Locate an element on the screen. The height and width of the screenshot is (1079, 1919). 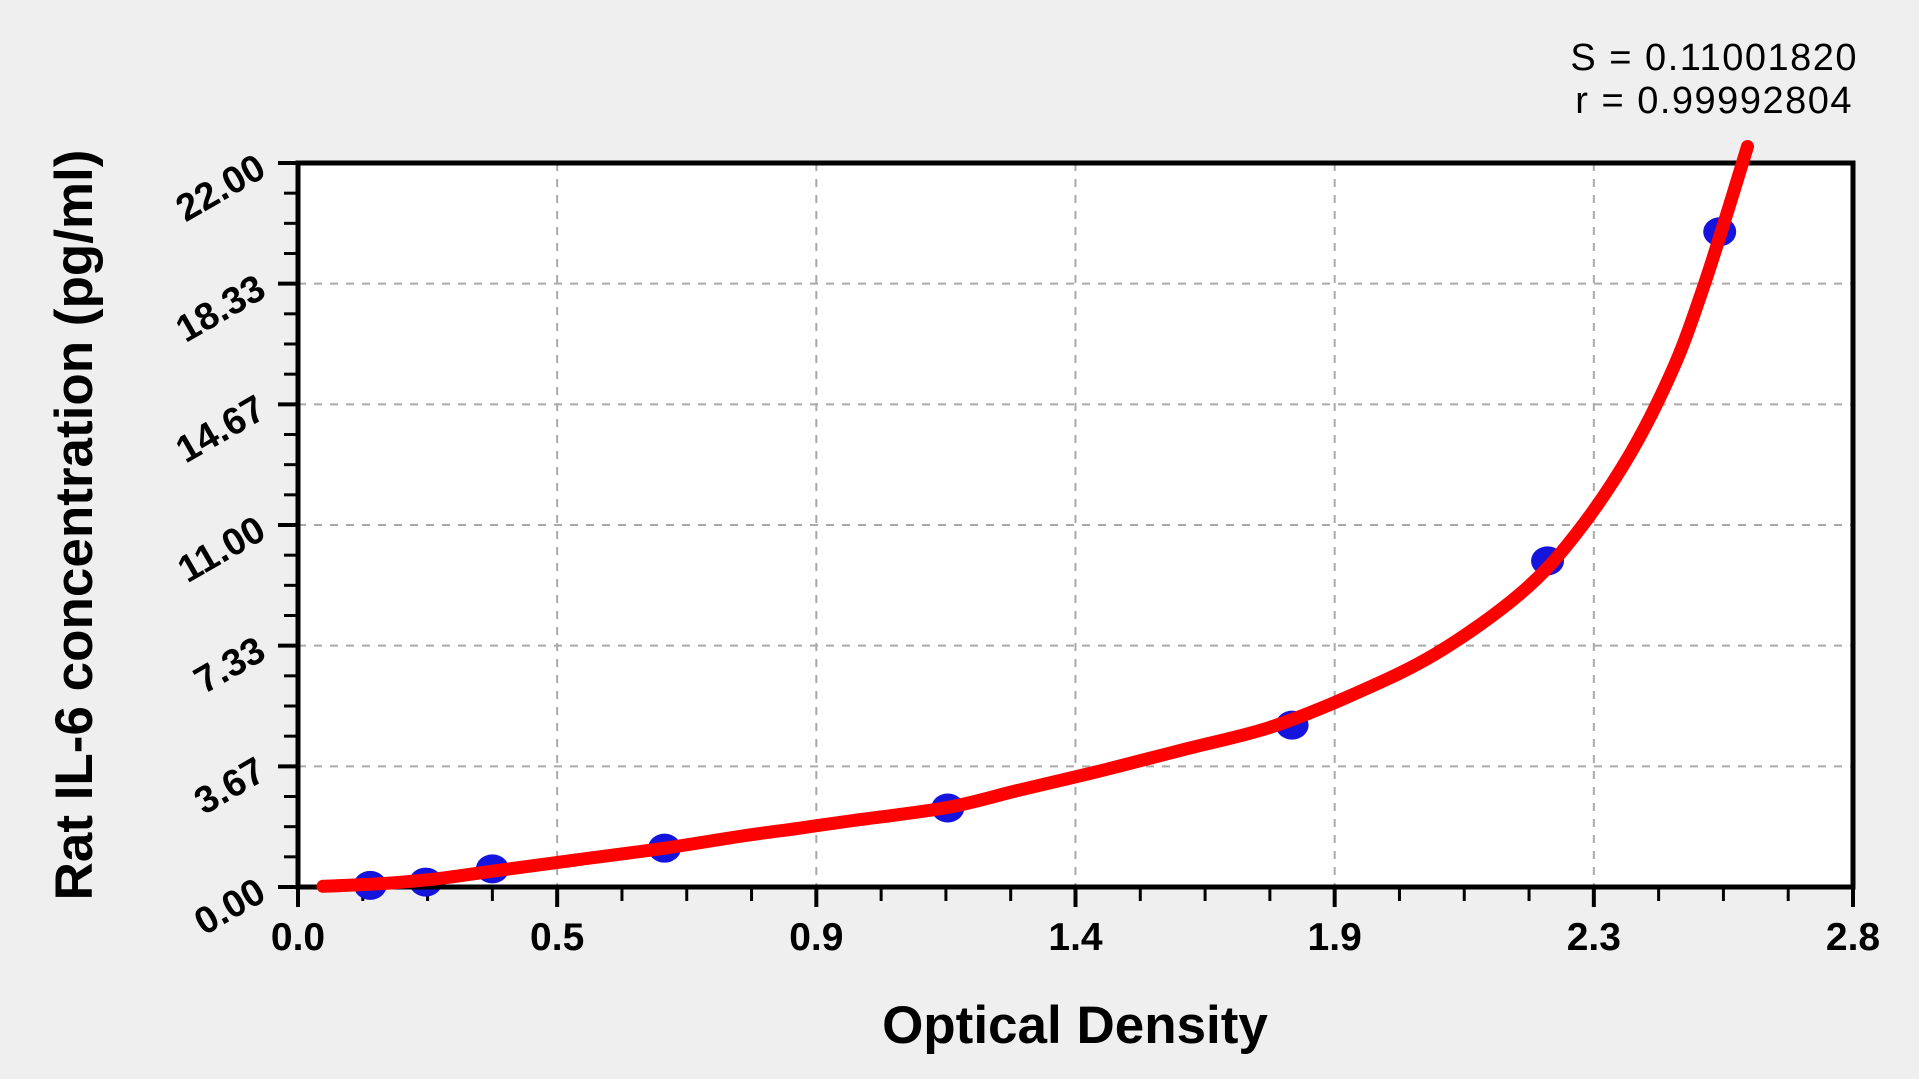
x-tick-label: 0.9 is located at coordinates (816, 937).